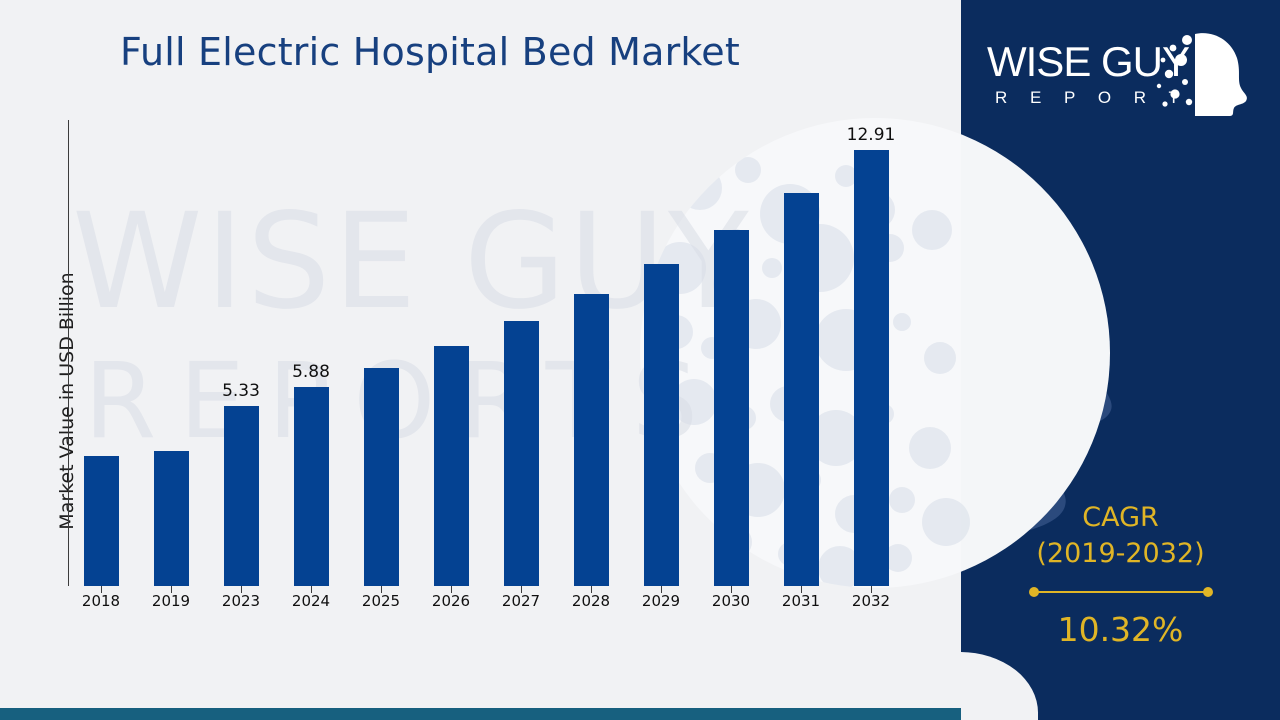 The width and height of the screenshot is (1280, 720). Describe the element at coordinates (591, 440) in the screenshot. I see `bar-2028` at that location.